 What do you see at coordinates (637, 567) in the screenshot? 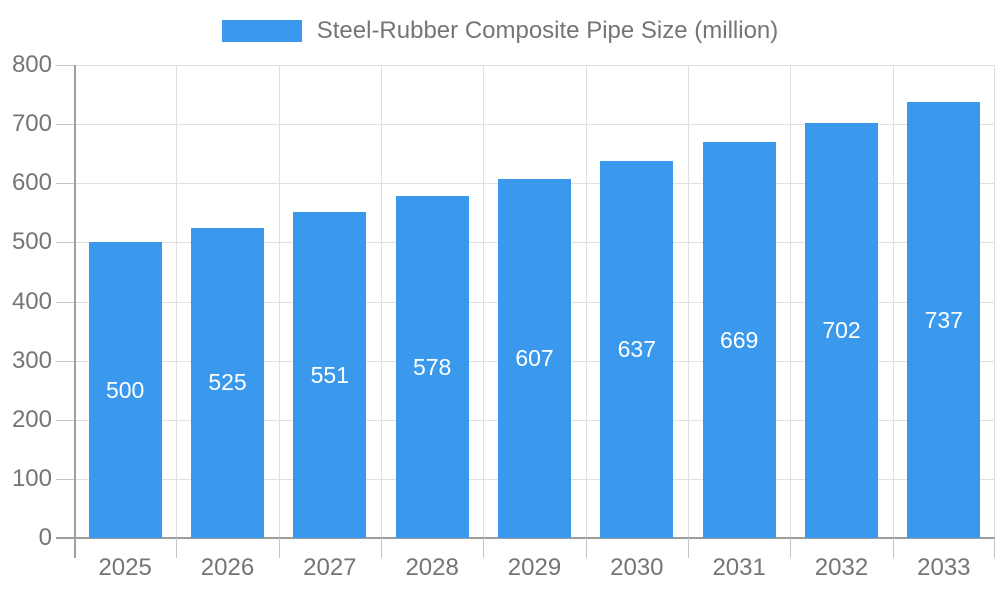
I see `x-tick-label: 2030` at bounding box center [637, 567].